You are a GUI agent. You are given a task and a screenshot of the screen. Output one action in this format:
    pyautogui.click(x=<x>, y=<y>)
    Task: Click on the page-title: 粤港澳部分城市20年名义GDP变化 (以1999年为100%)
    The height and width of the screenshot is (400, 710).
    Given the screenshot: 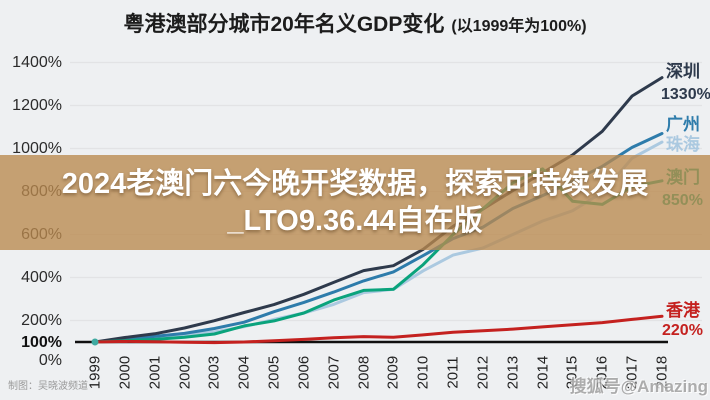 What is the action you would take?
    pyautogui.click(x=355, y=23)
    